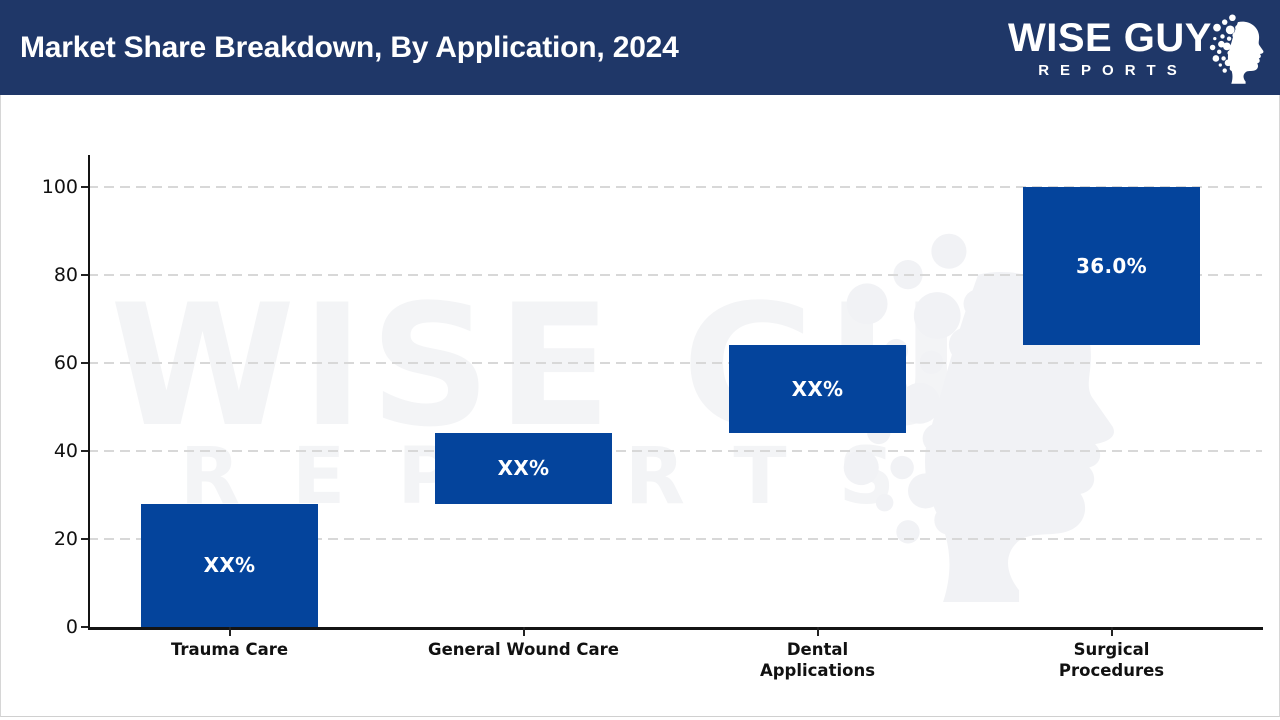 The width and height of the screenshot is (1280, 720). I want to click on wise-guy-logo: WISE GUY REPORTS, so click(1140, 48).